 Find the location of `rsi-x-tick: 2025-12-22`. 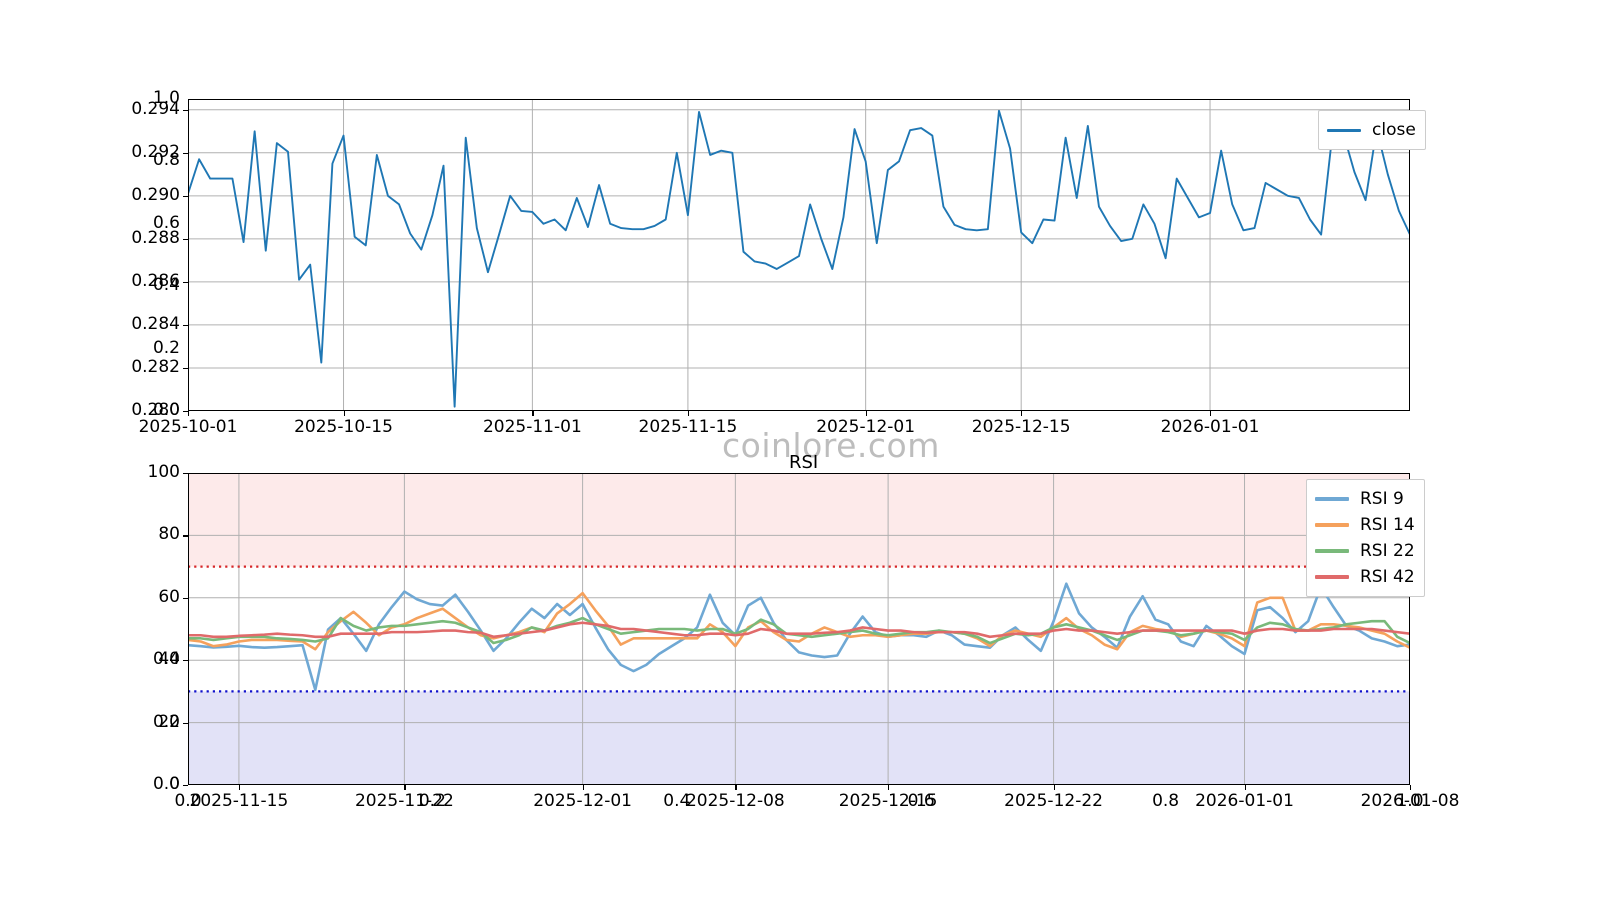

rsi-x-tick: 2025-12-22 is located at coordinates (1053, 801).